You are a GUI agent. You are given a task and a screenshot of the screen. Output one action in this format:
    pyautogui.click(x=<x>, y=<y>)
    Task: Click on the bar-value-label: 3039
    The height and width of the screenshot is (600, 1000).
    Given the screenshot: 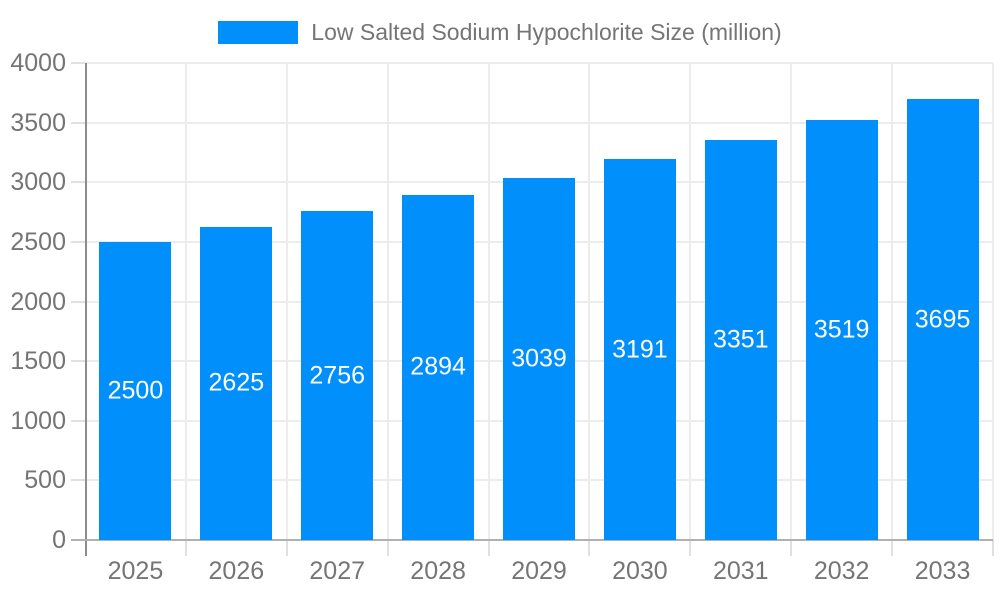 What is the action you would take?
    pyautogui.click(x=539, y=358)
    